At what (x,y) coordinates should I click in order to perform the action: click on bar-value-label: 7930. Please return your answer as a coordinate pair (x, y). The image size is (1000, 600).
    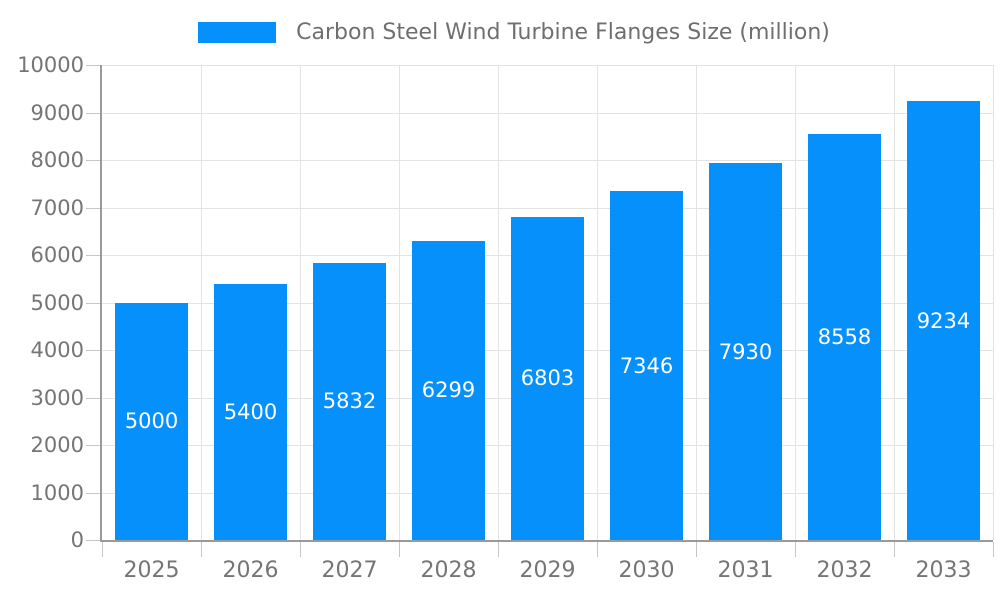
    Looking at the image, I should click on (745, 351).